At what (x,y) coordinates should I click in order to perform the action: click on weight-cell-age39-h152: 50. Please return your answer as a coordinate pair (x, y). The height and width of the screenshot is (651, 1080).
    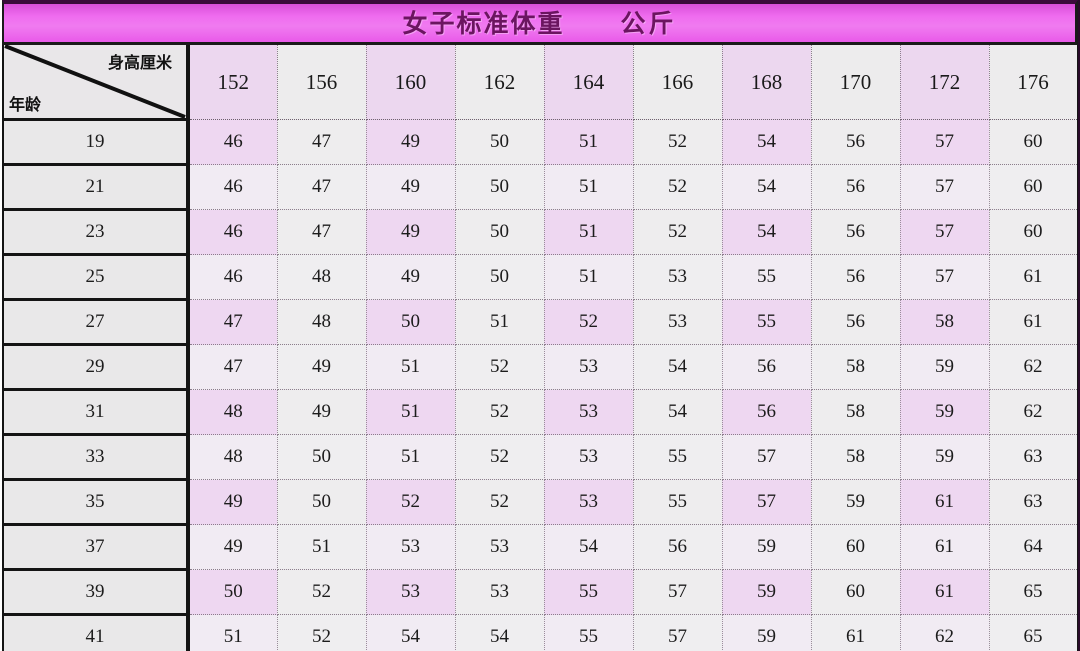
    Looking at the image, I should click on (233, 592).